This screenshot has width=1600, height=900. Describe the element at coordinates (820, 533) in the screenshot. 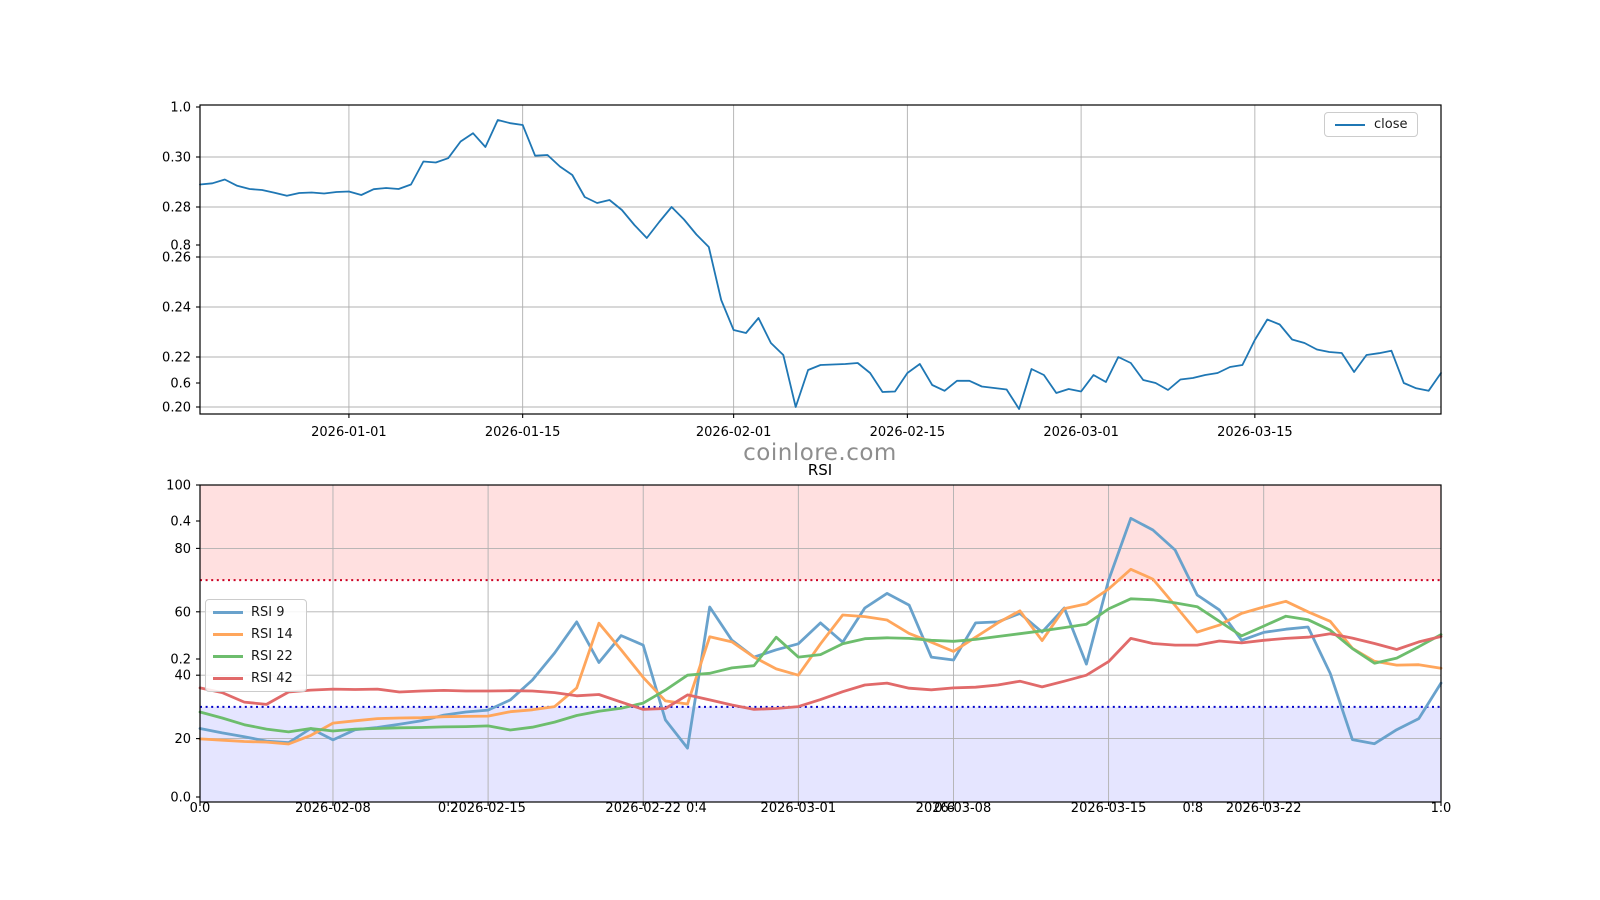

I see `overbought-band` at that location.